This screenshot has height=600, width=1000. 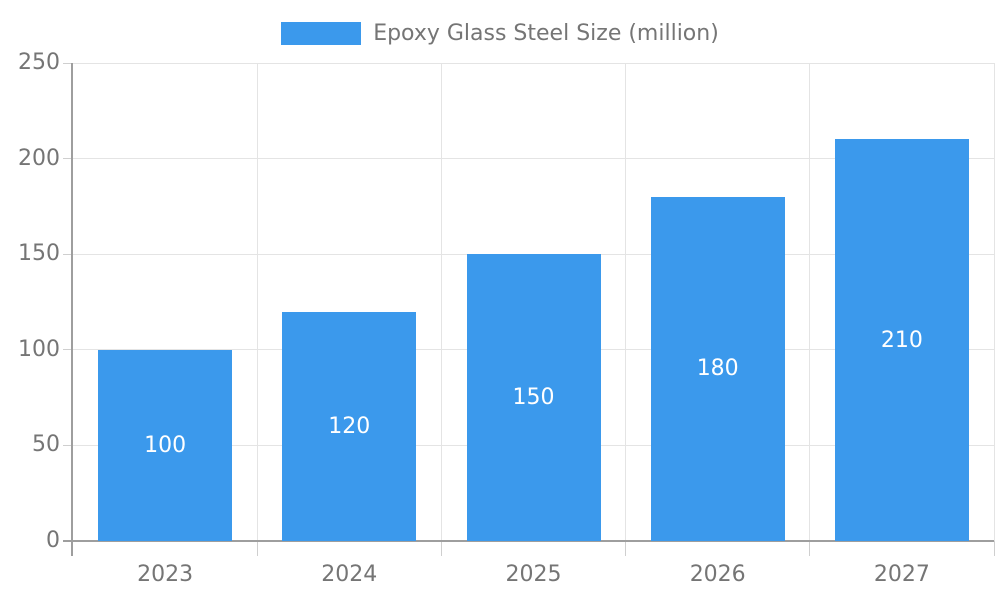 I want to click on y-axis-tick-label: 50, so click(x=46, y=445).